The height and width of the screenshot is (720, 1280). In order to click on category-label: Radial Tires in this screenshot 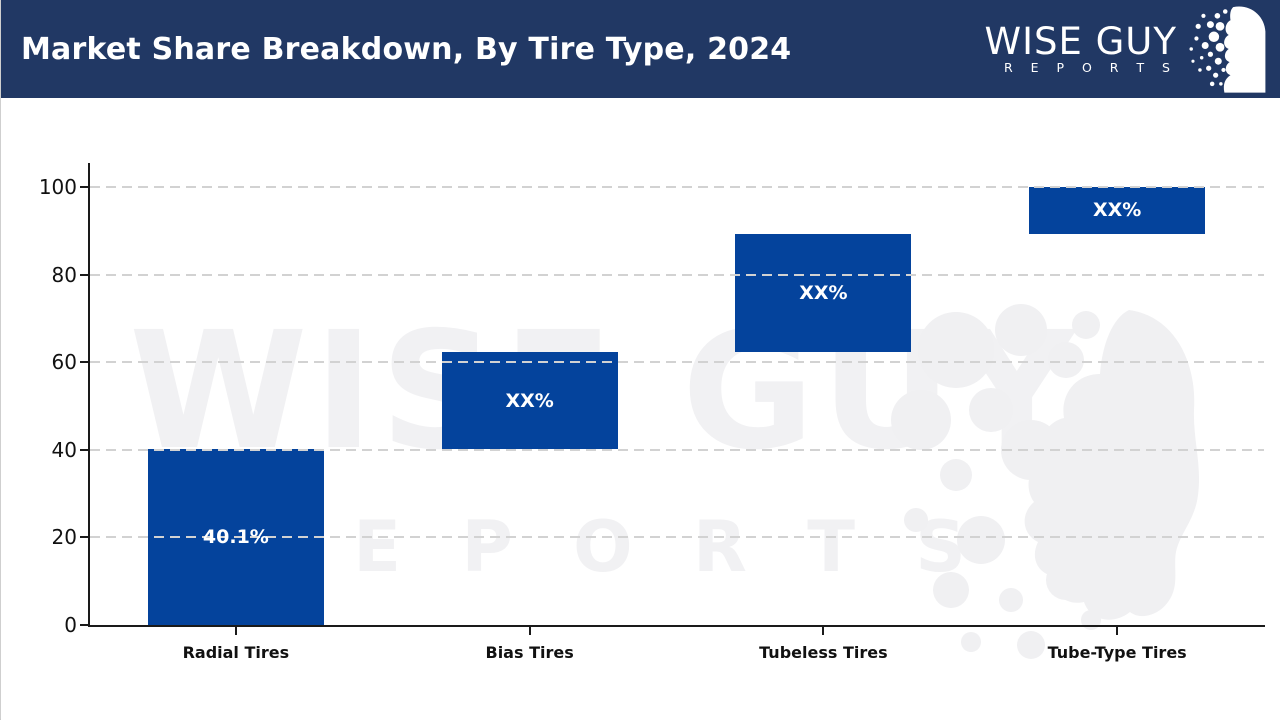, I will do `click(236, 652)`.